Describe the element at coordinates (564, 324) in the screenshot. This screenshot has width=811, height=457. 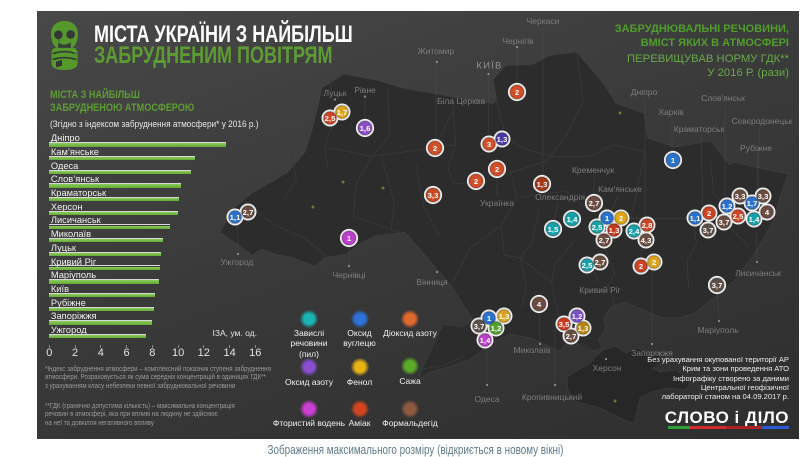
I see `svg-text: 3,5` at that location.